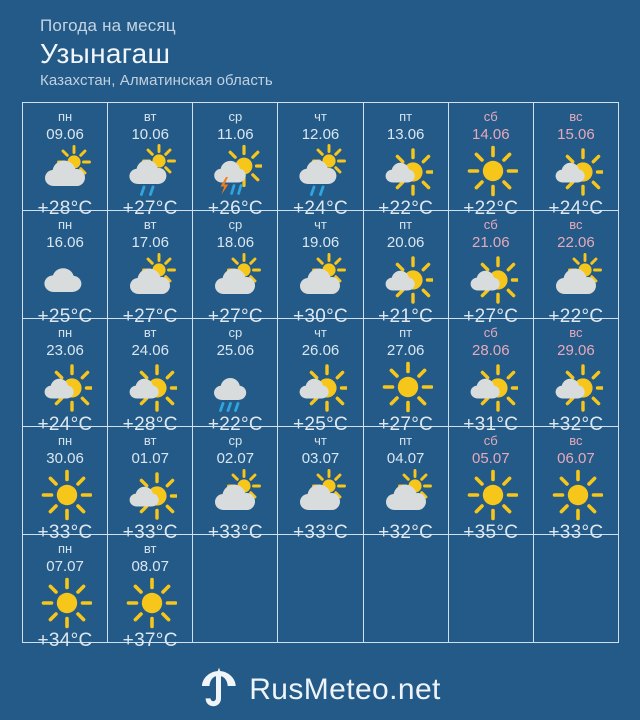 This screenshot has width=640, height=720. Describe the element at coordinates (320, 424) in the screenshot. I see `day-temperature: +25°C` at that location.